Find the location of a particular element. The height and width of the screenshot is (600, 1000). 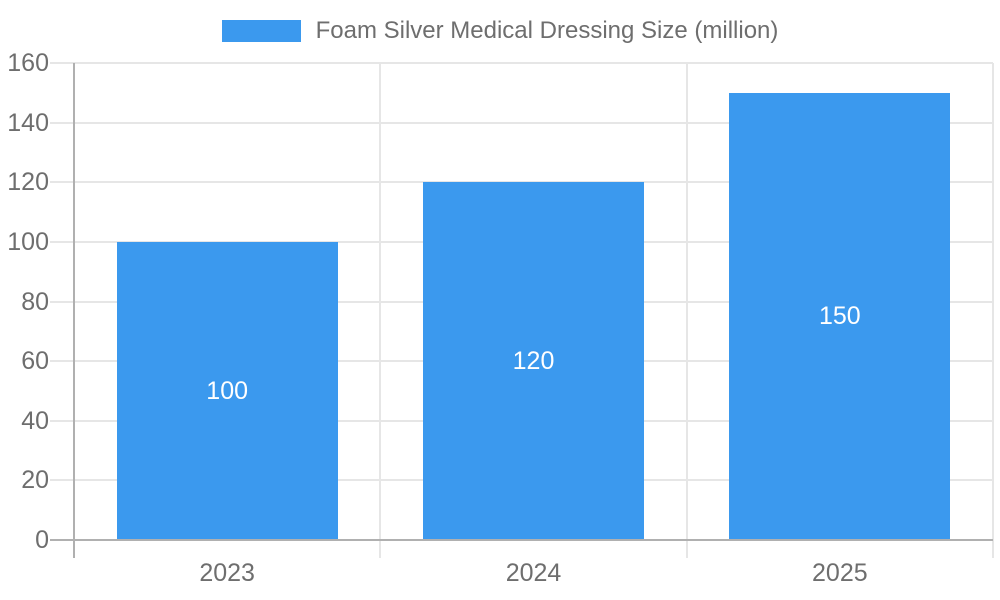

y-axis-tick-label: 20 is located at coordinates (35, 480).